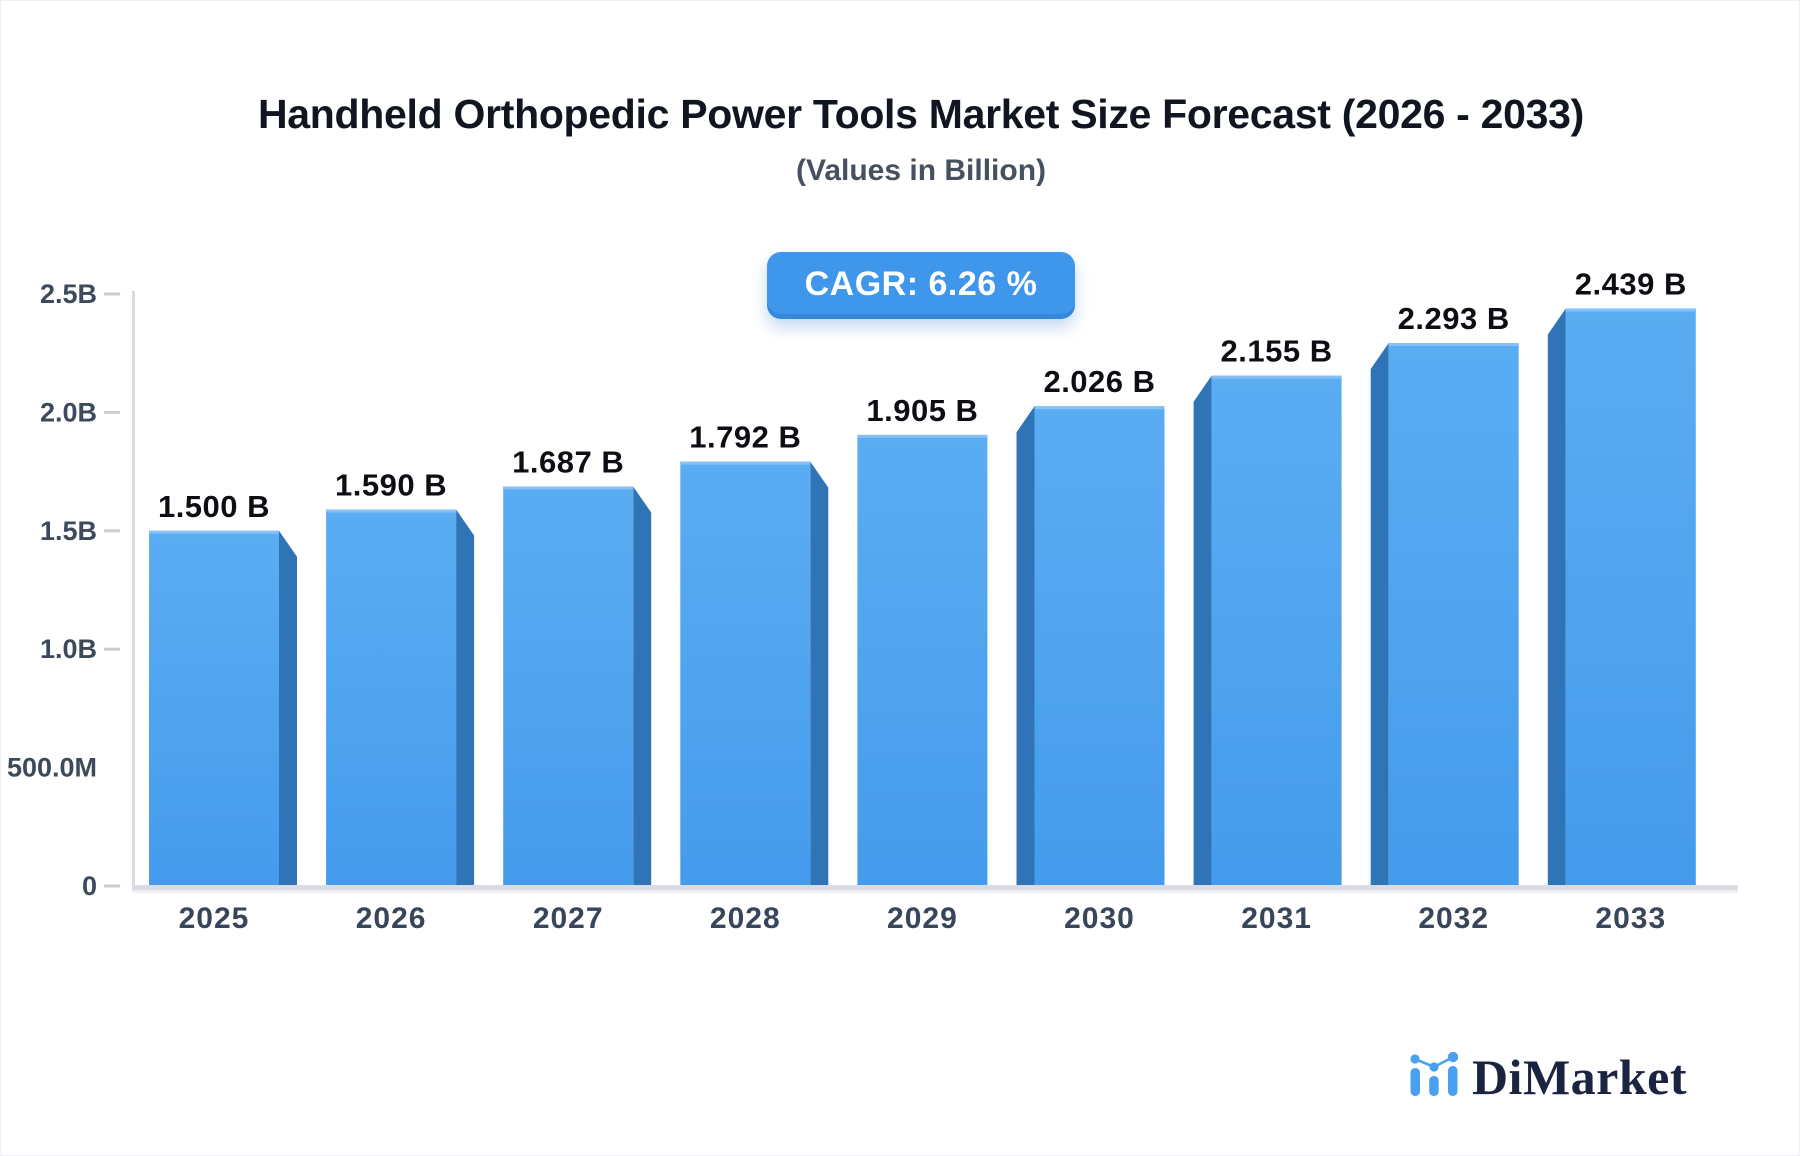 Image resolution: width=1800 pixels, height=1156 pixels. I want to click on x-axis-label: 2031, so click(1276, 918).